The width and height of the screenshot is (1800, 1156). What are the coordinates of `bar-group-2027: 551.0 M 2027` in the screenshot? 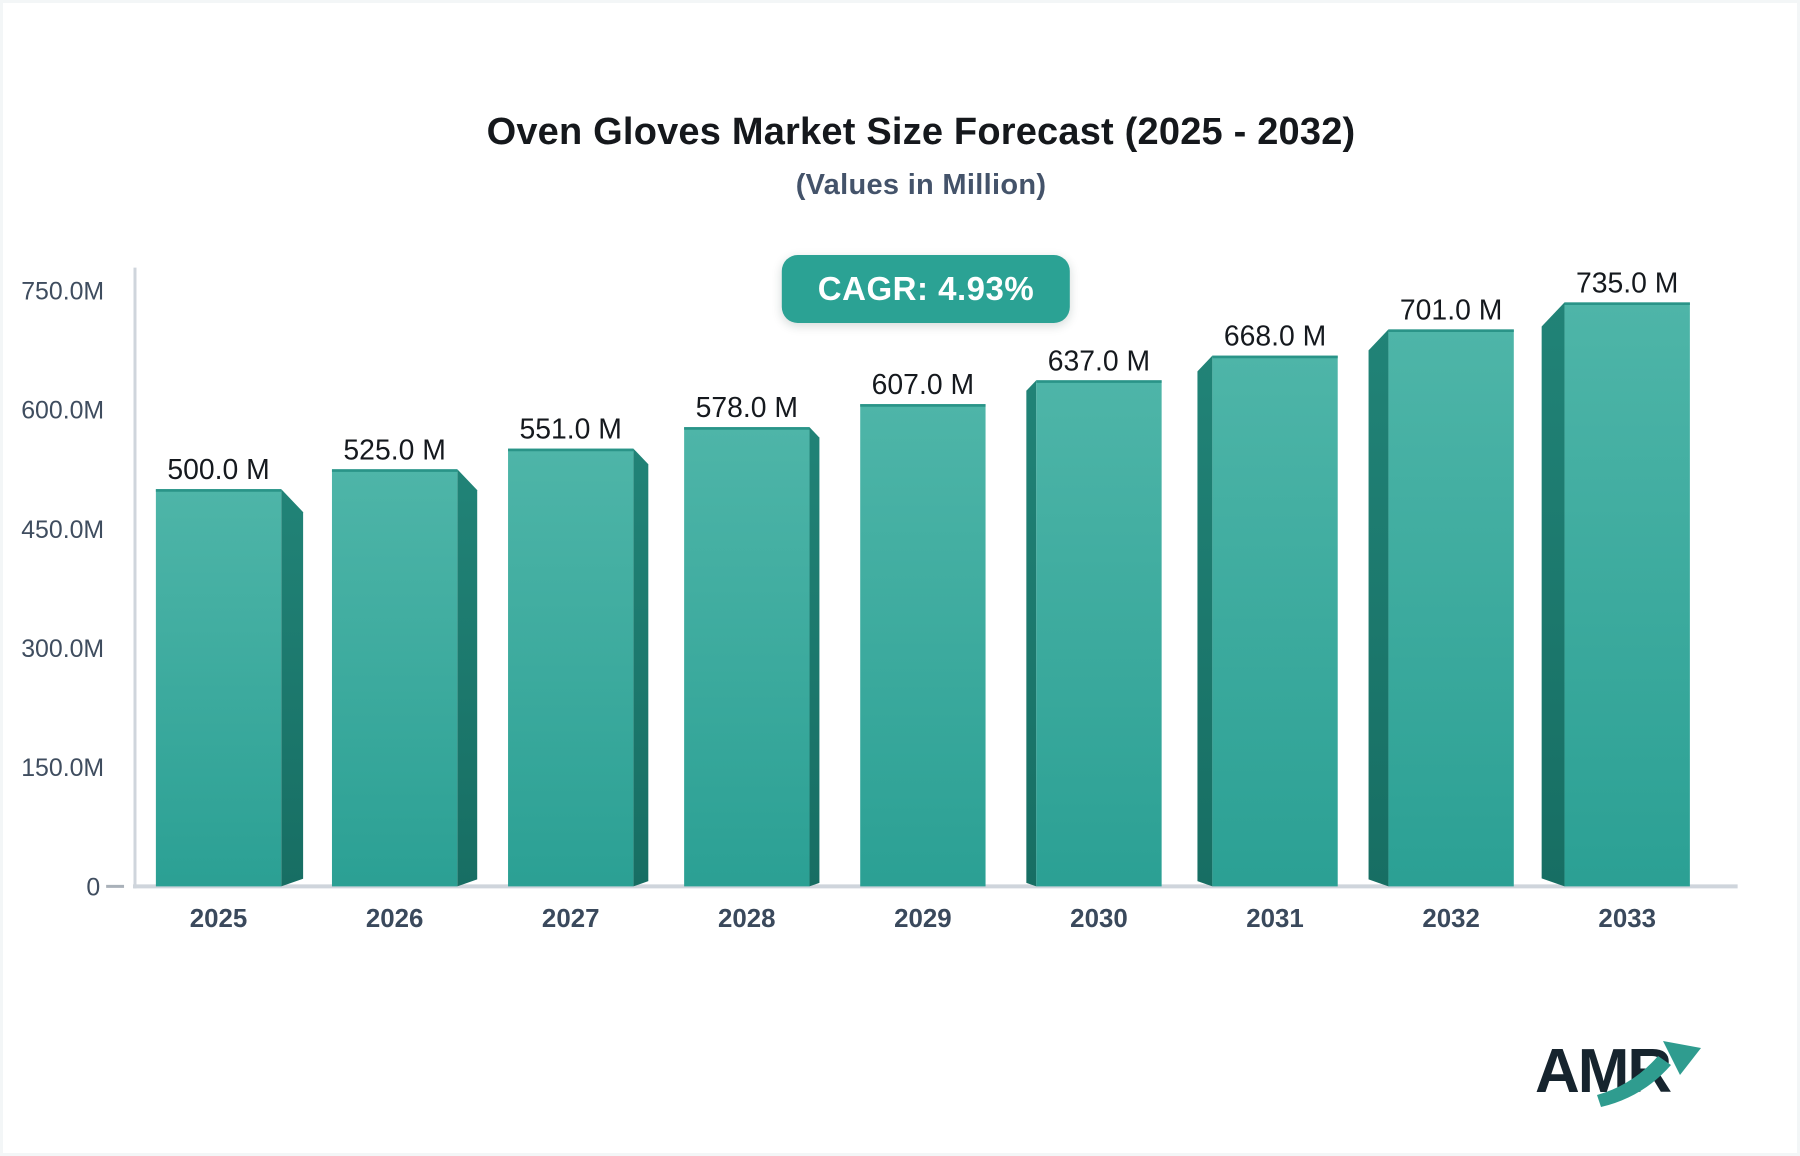 It's located at (578, 673).